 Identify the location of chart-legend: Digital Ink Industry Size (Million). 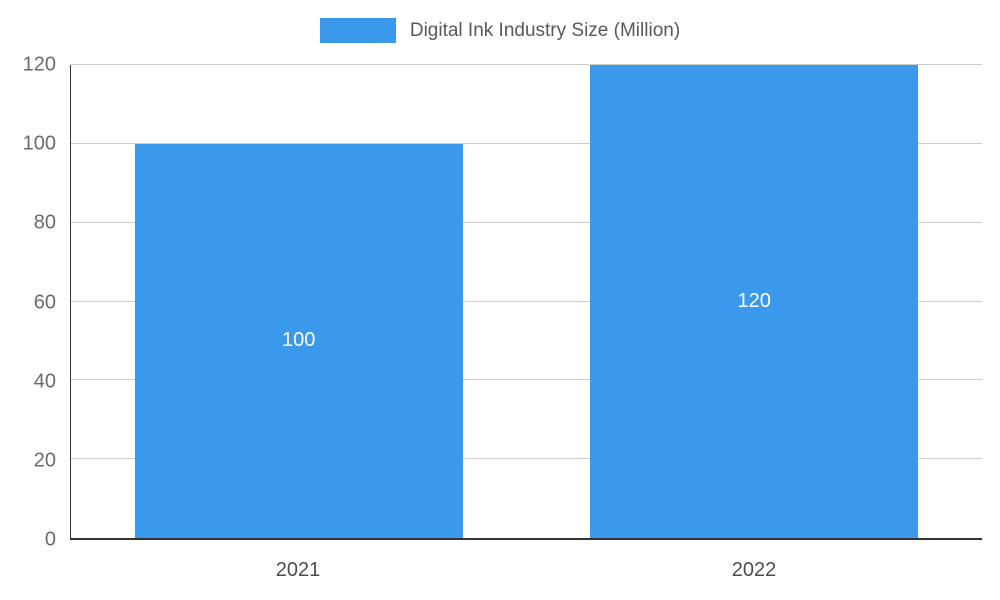
(500, 30).